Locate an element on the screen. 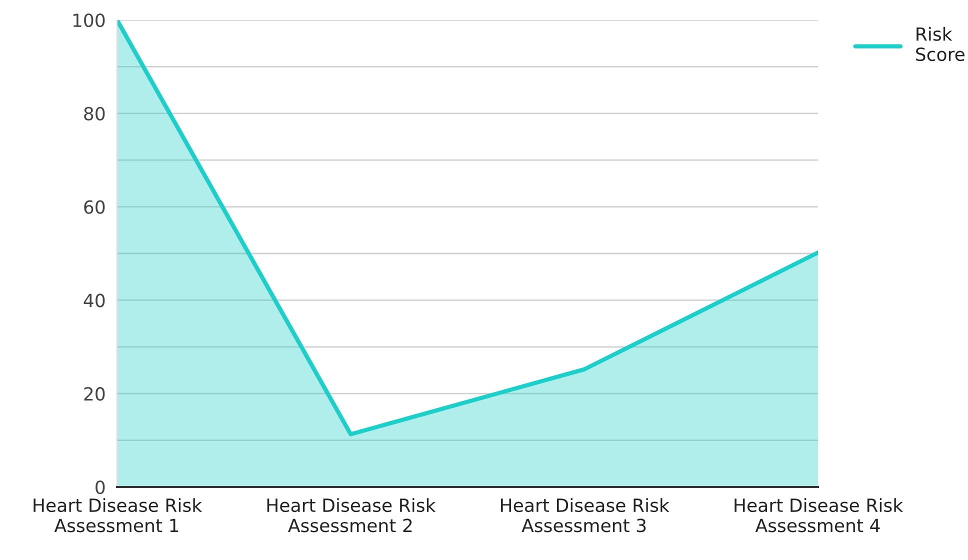 This screenshot has height=560, width=968. x-tick-label: Heart Disease Risk Assessment 2 is located at coordinates (351, 515).